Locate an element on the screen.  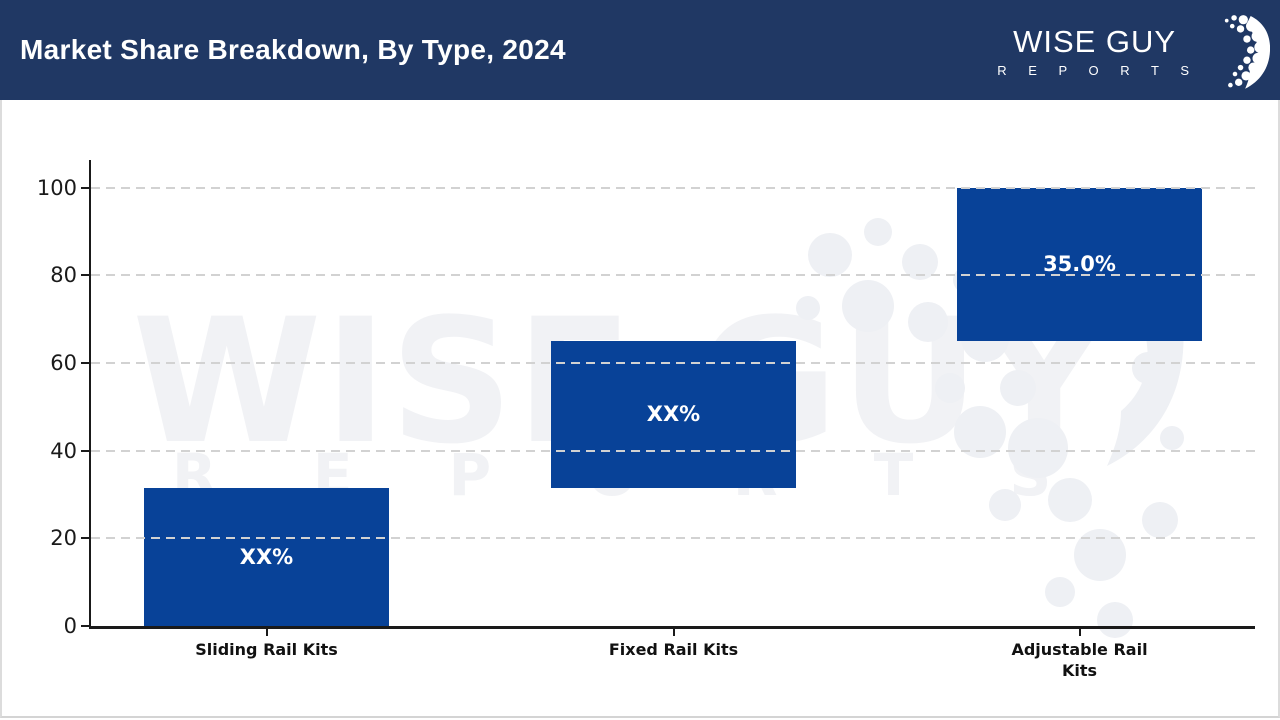
brand-face-icon is located at coordinates (1247, 52).